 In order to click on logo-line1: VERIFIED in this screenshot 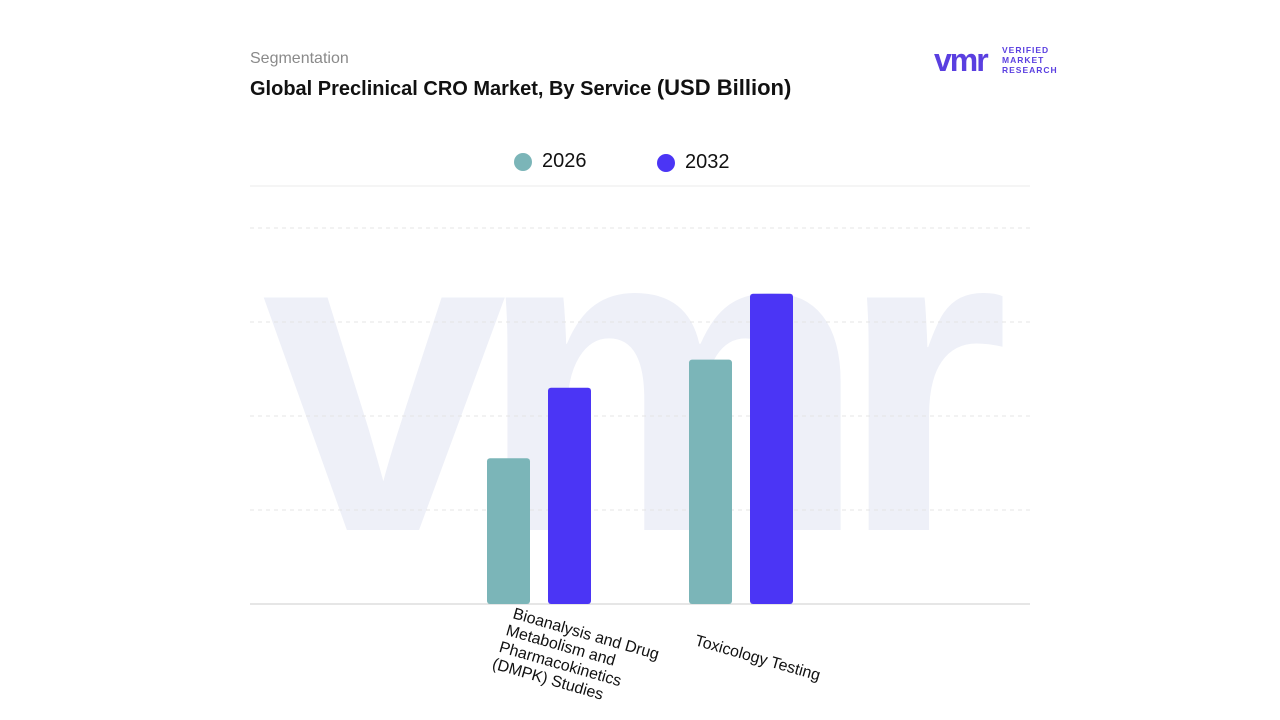, I will do `click(1025, 50)`.